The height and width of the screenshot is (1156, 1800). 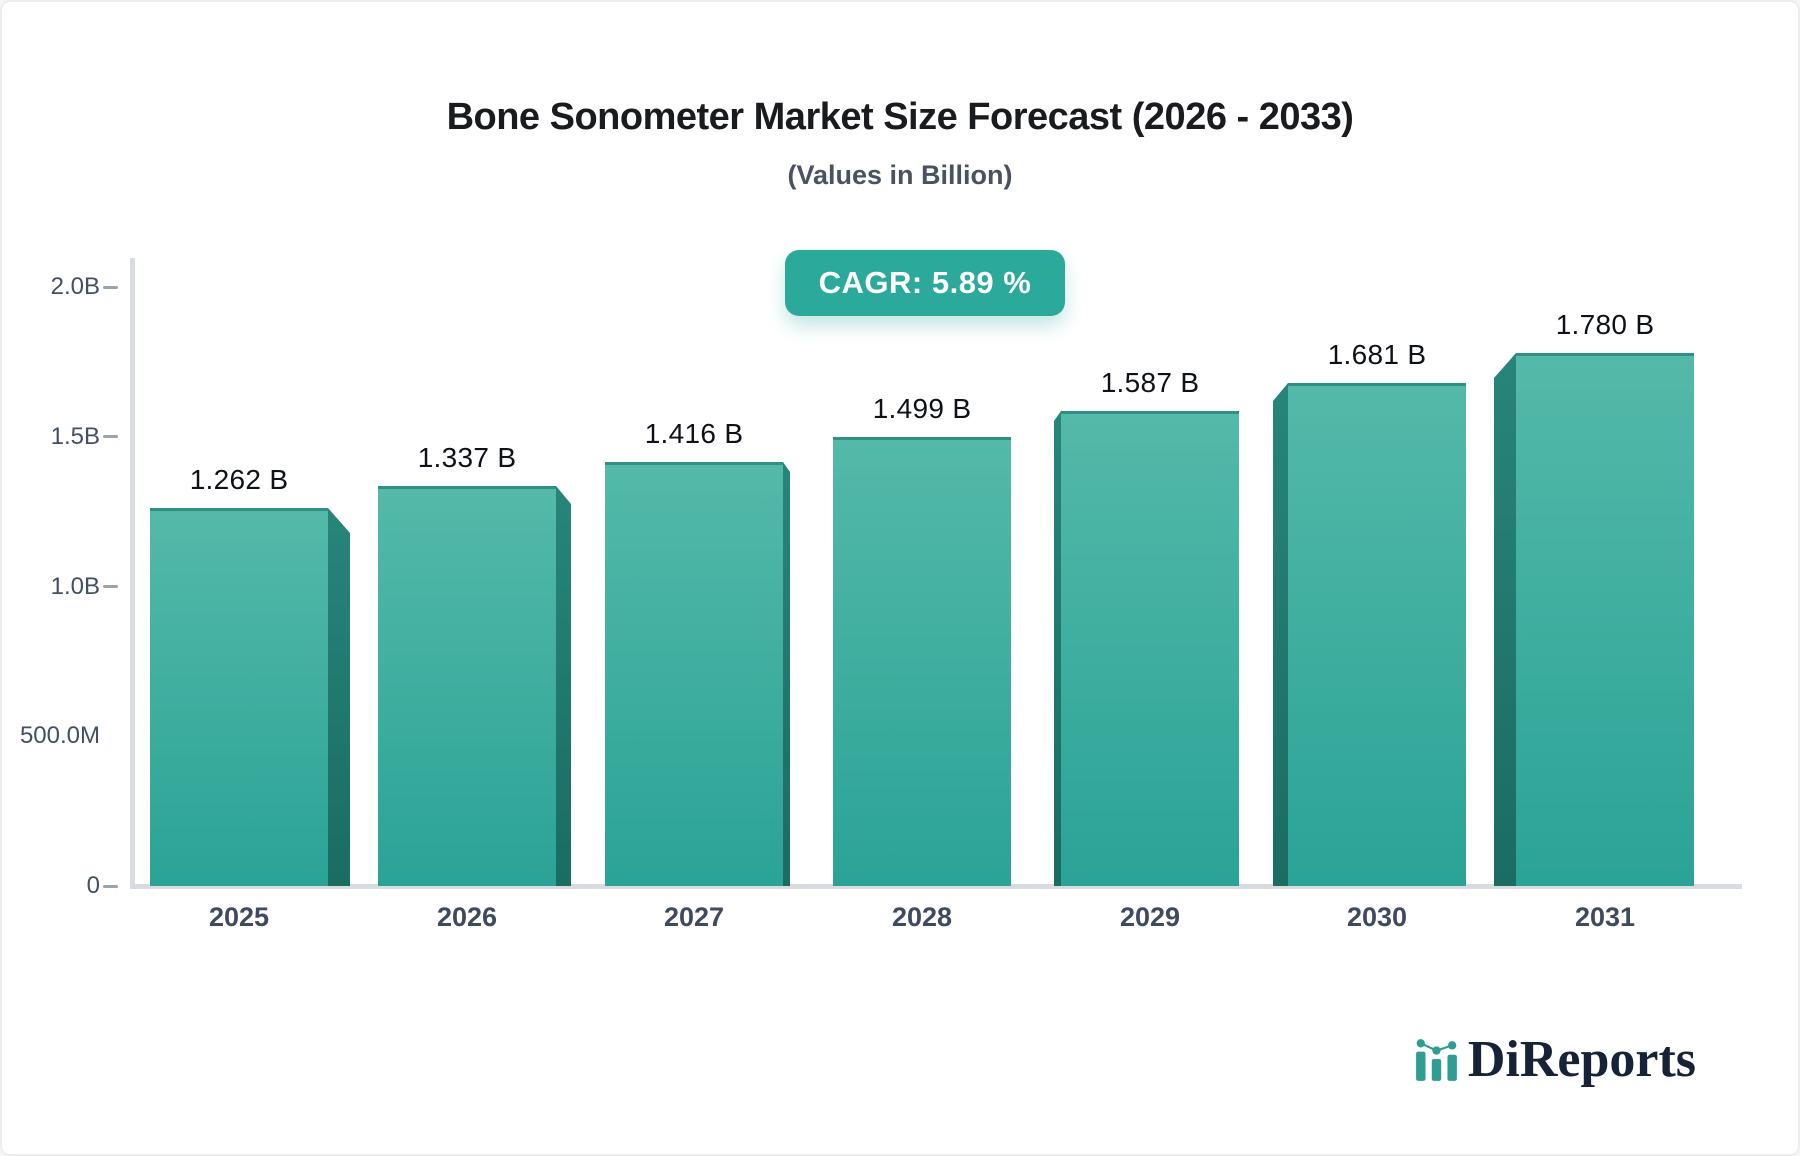 I want to click on bar-side-face-2029, so click(x=1057, y=648).